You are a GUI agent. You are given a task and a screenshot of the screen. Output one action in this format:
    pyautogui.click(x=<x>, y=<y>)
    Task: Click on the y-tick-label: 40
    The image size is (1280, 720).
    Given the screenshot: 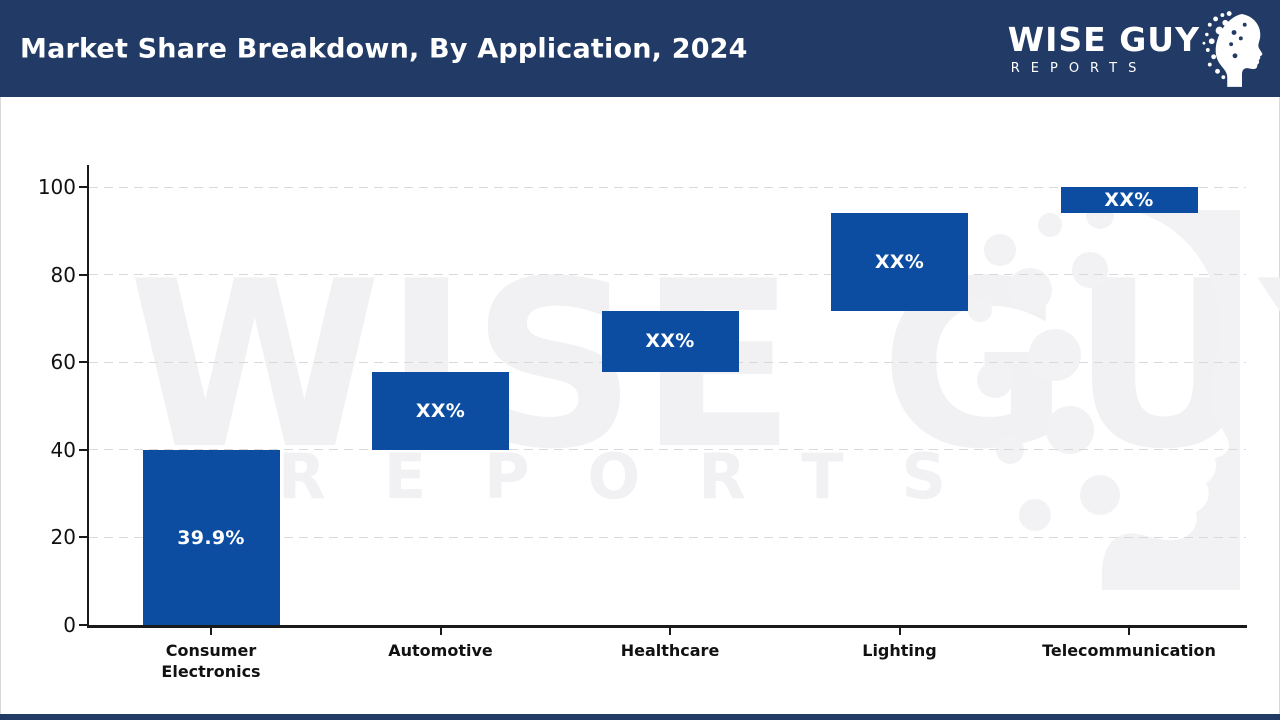 What is the action you would take?
    pyautogui.click(x=63, y=449)
    